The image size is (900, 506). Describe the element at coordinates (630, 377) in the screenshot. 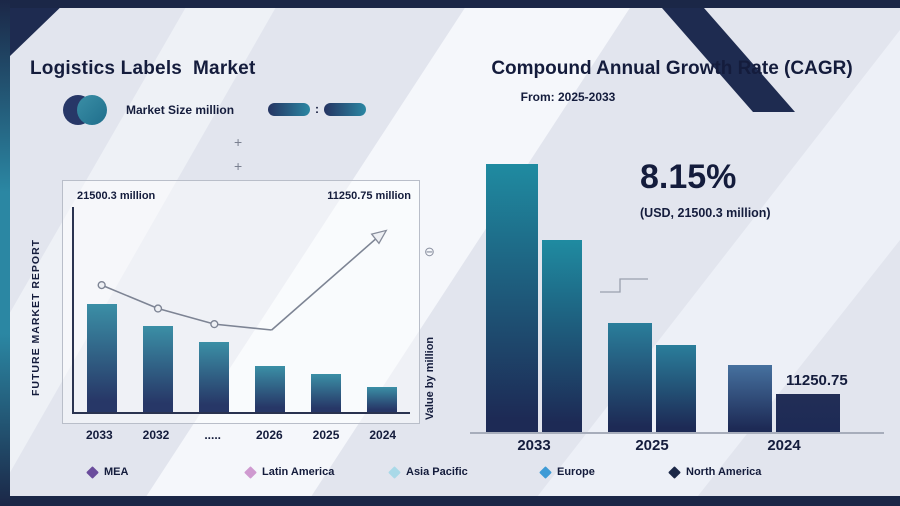

I see `cagr-bar-2025-s1` at that location.